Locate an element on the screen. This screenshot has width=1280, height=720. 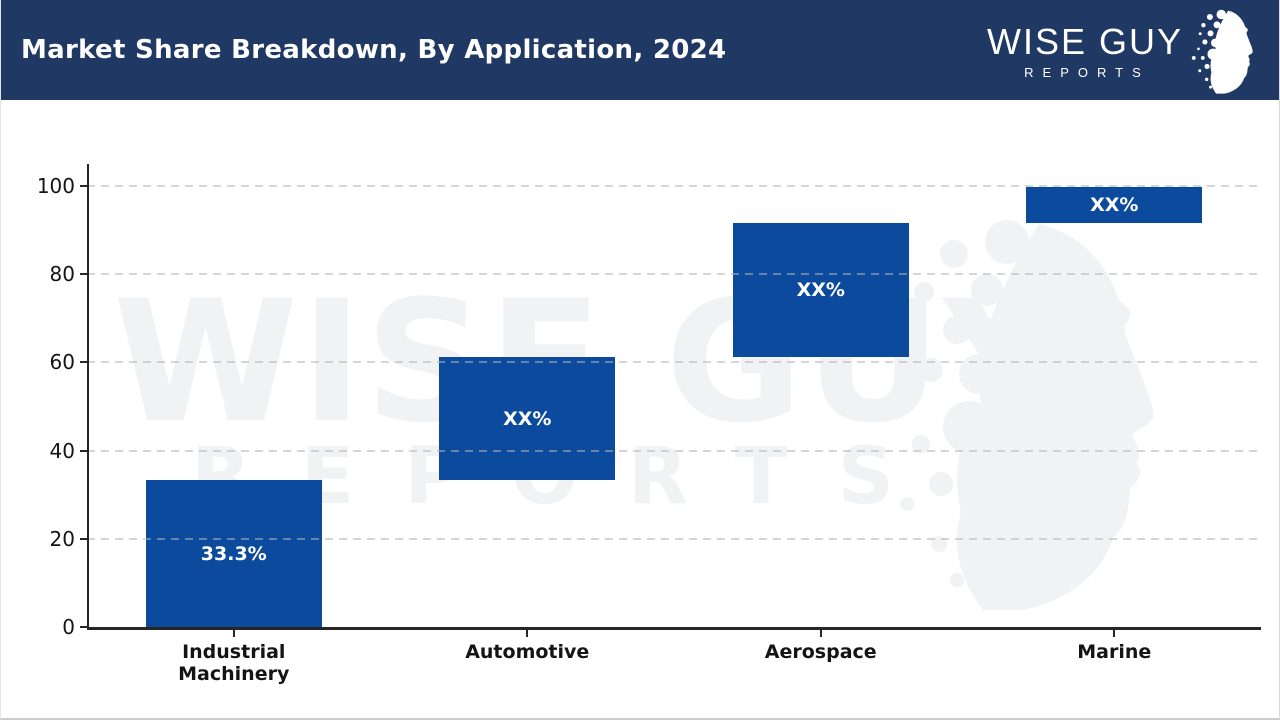
logo-subtext: REPORTS is located at coordinates (1087, 72).